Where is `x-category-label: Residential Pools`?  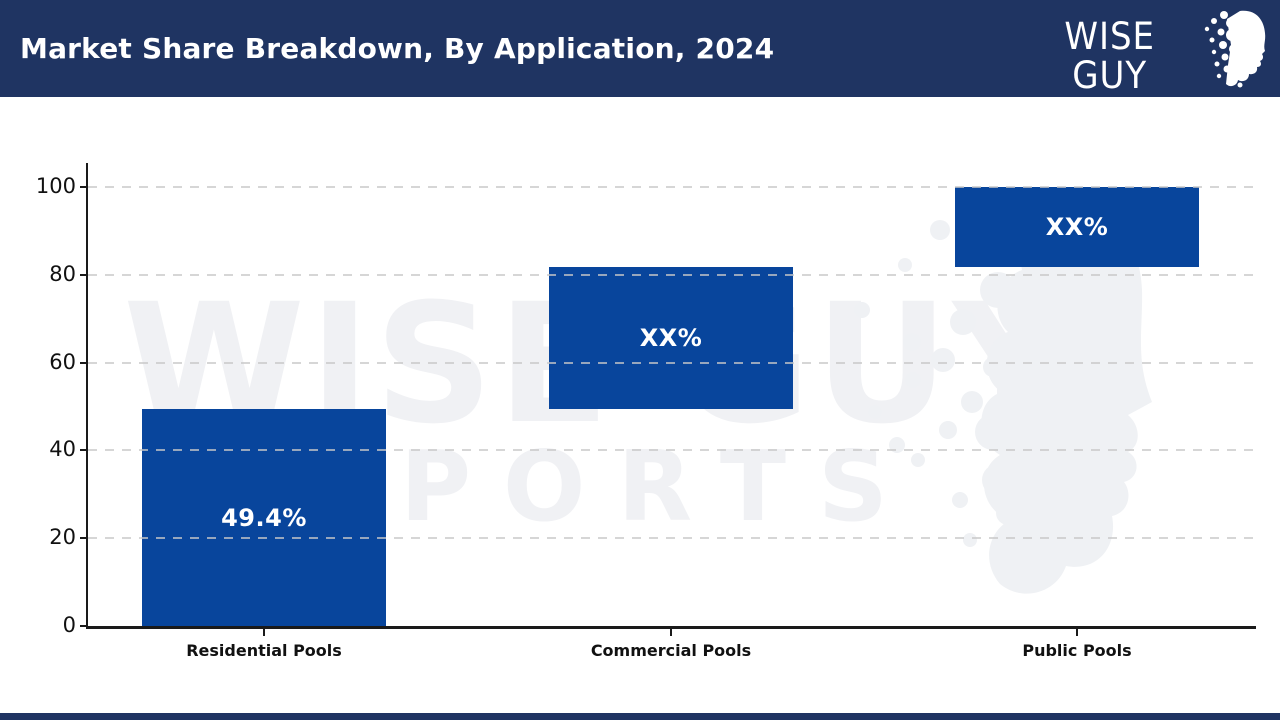
x-category-label: Residential Pools is located at coordinates (264, 650).